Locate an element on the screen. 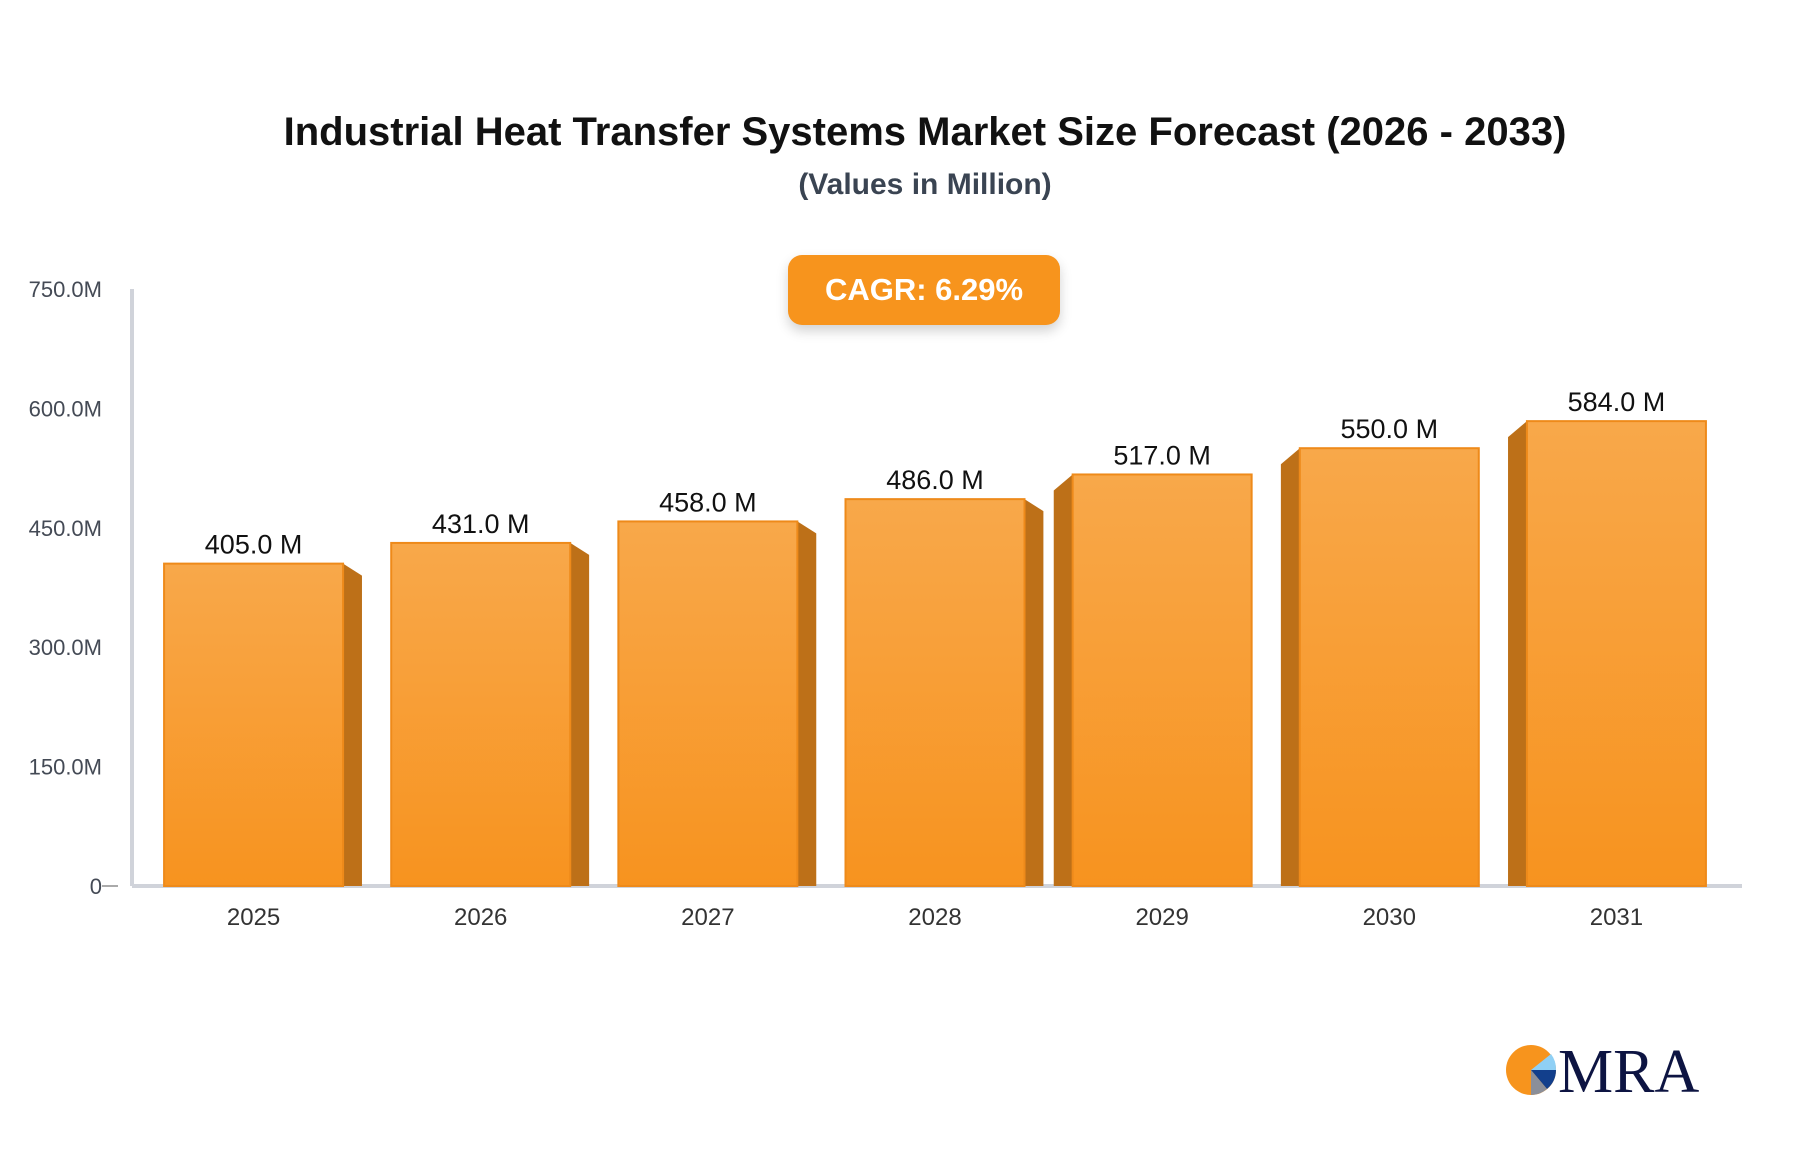  x-tick-label: 2026 is located at coordinates (480, 917).